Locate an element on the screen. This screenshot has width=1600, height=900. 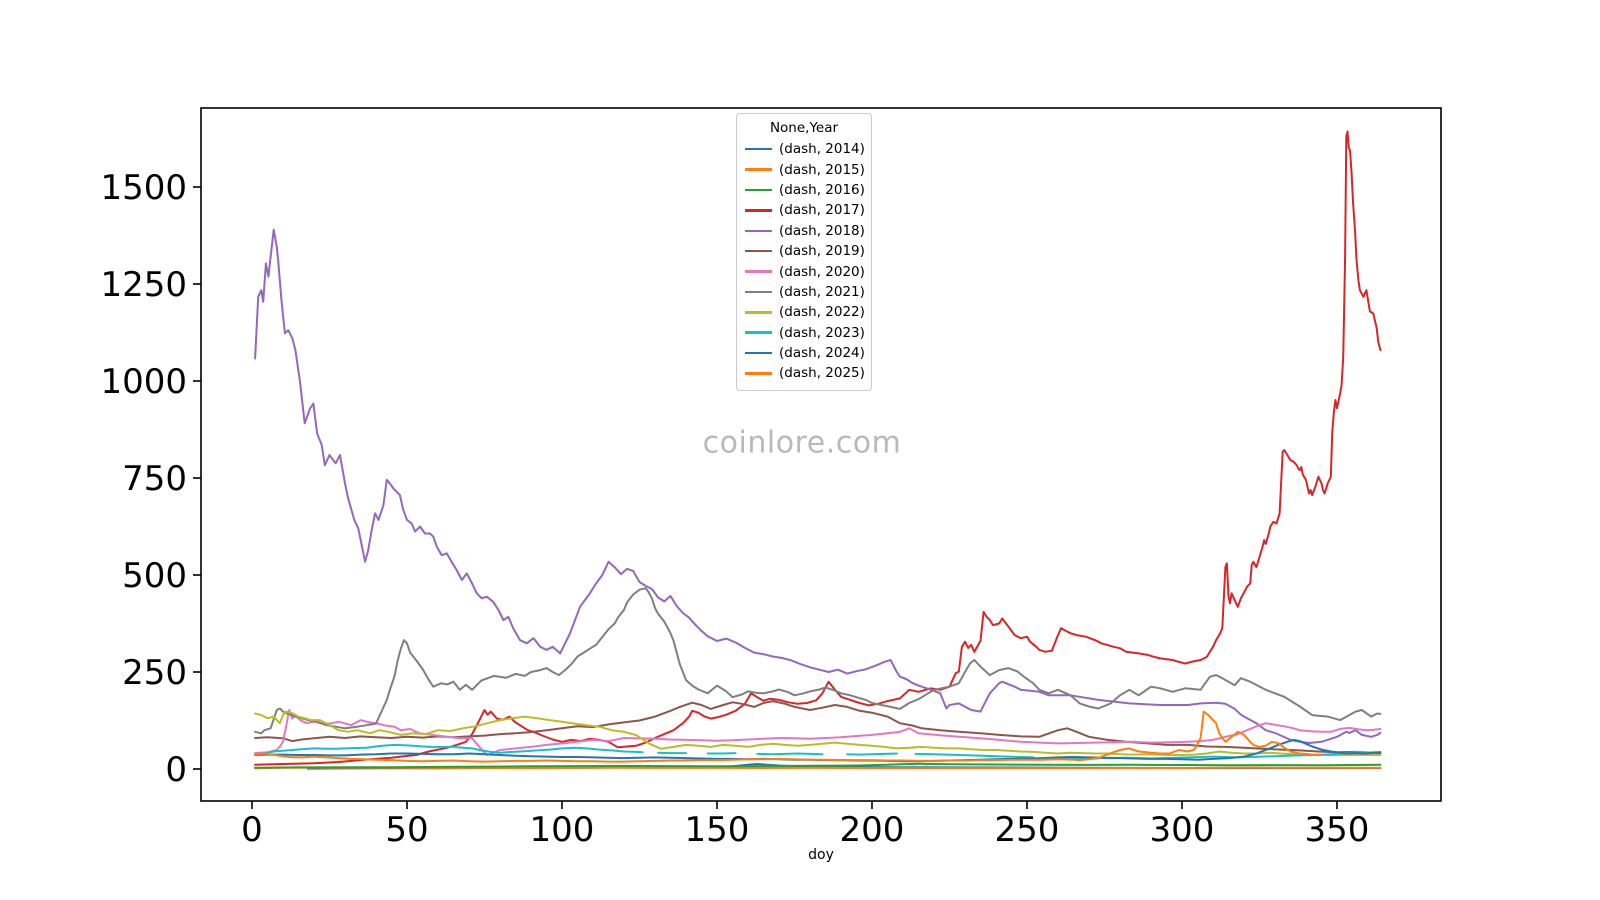
x-tick-label: 200 is located at coordinates (872, 830).